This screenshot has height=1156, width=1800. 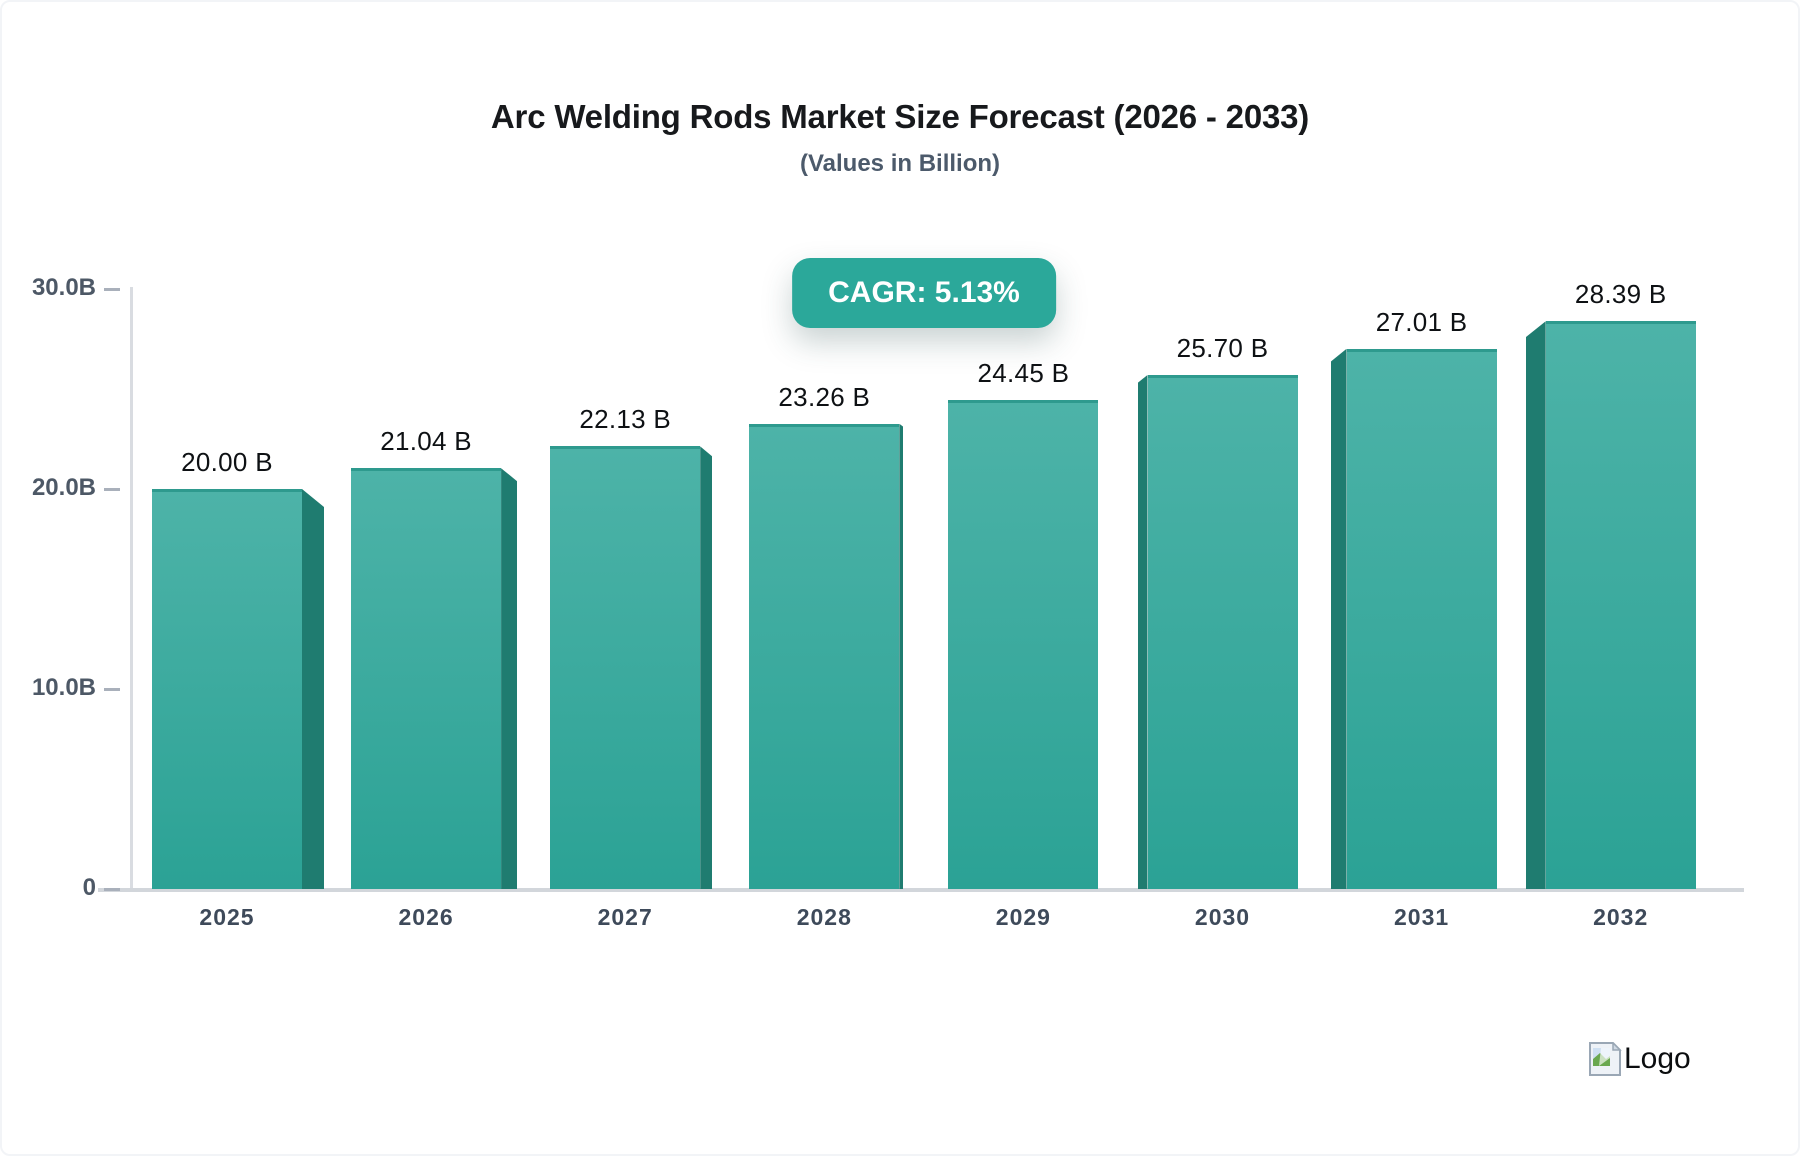 I want to click on bar-value-label: 21.04 B, so click(x=426, y=441).